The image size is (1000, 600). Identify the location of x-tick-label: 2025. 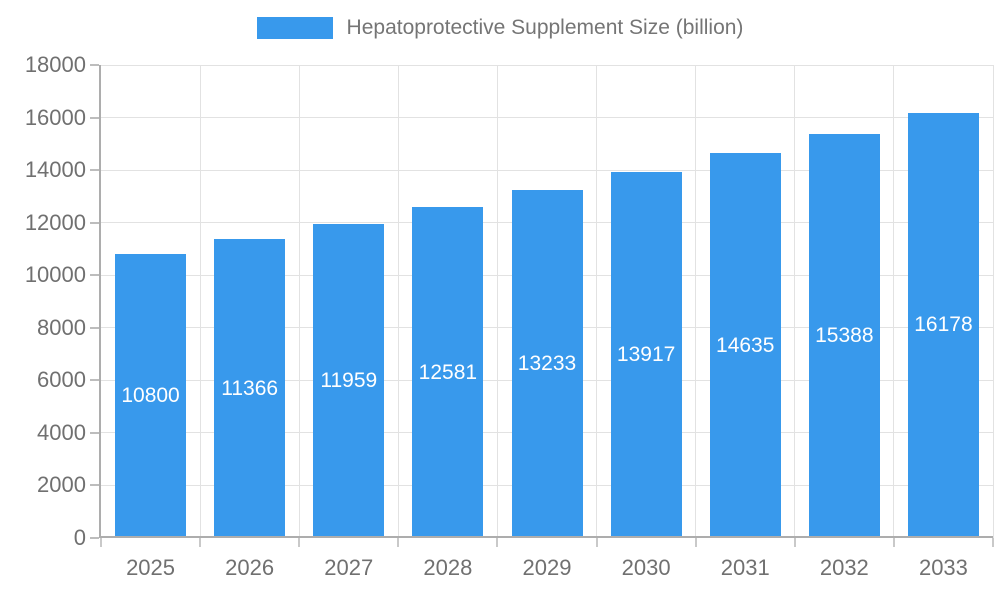
(151, 567).